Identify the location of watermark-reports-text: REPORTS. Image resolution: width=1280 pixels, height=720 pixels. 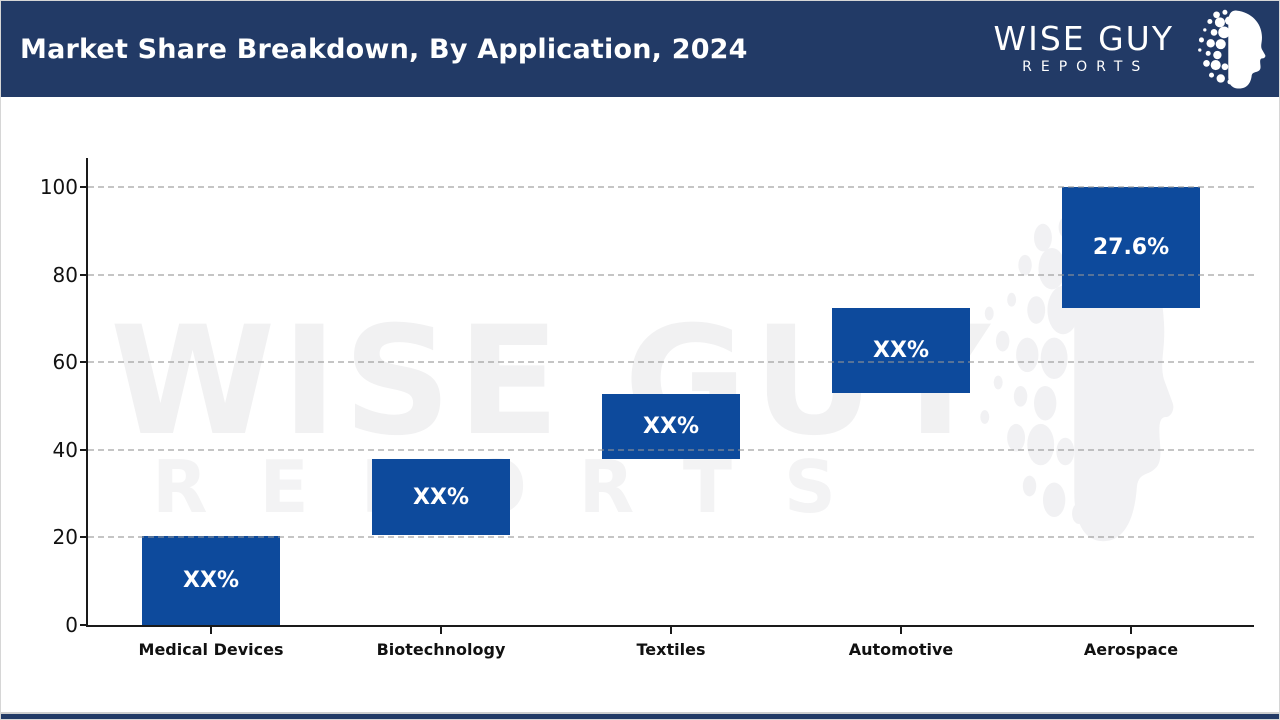
(520, 487).